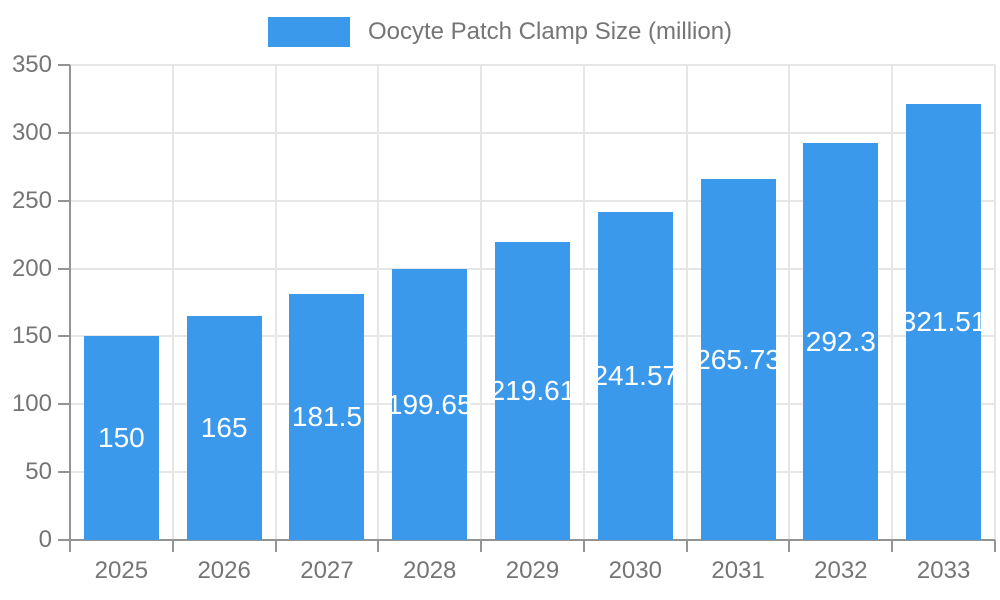 The image size is (1000, 600). Describe the element at coordinates (532, 570) in the screenshot. I see `x-tick-label: 2029` at that location.